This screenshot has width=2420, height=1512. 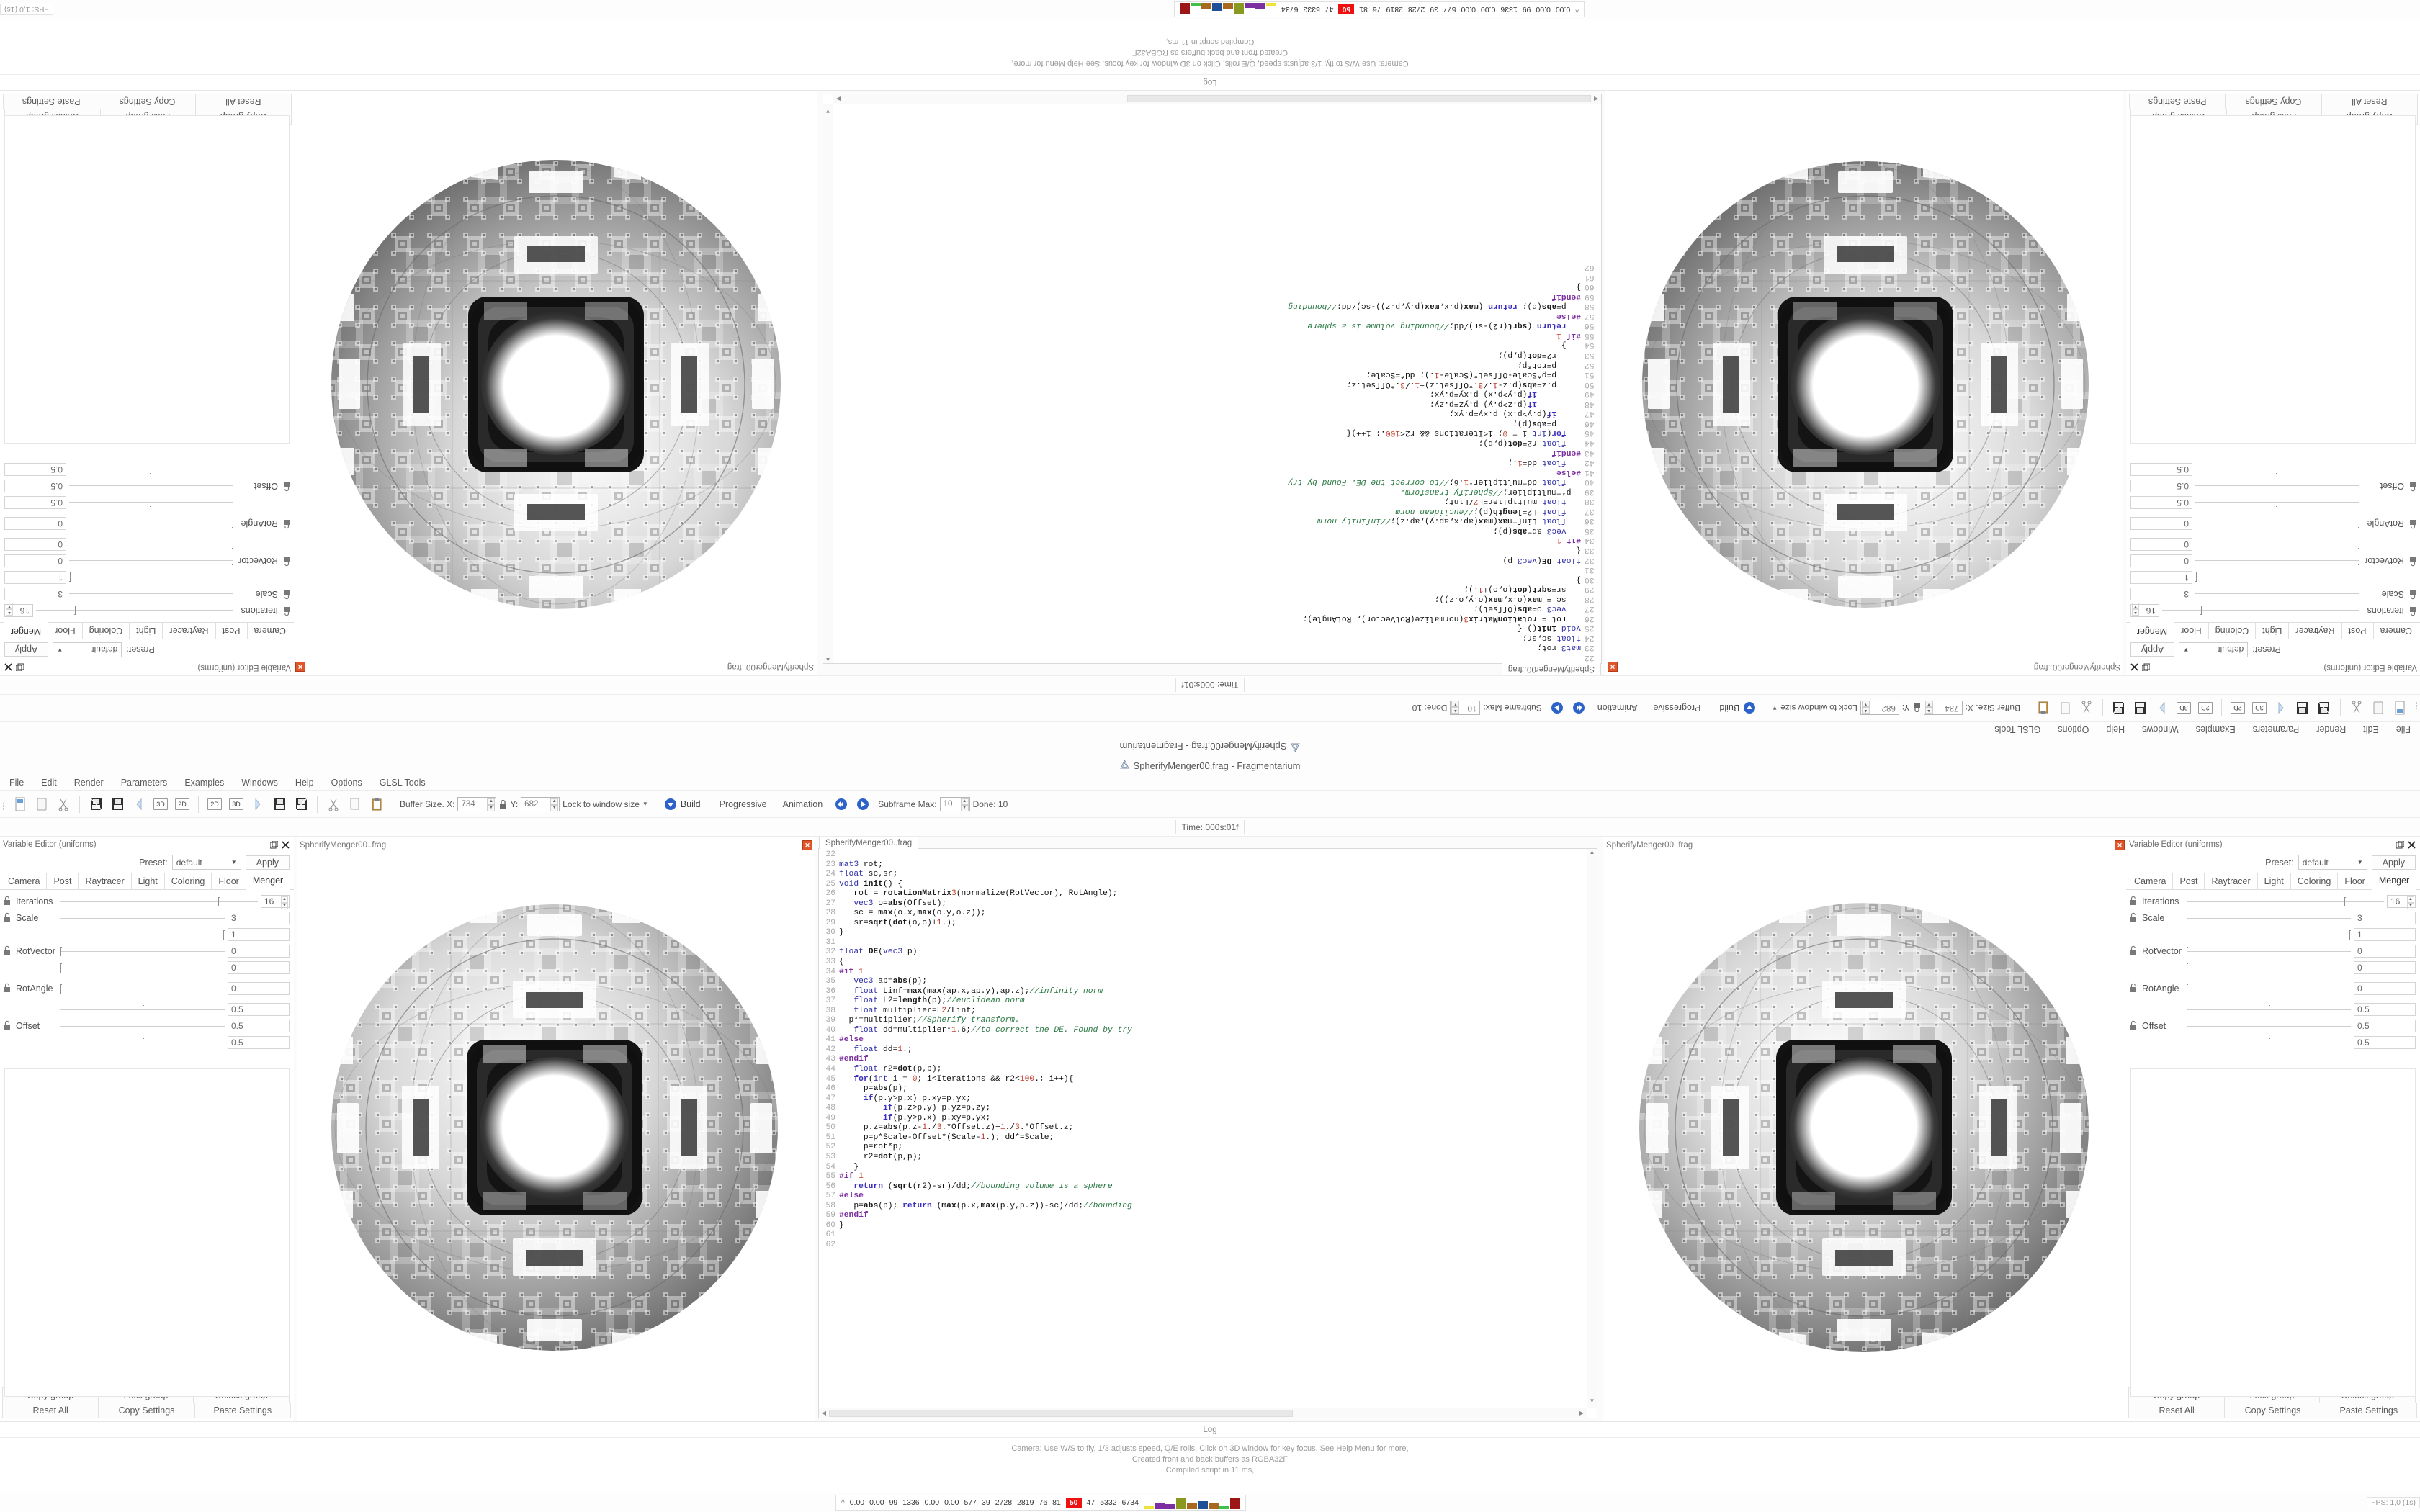 What do you see at coordinates (8, 667) in the screenshot?
I see `close-icon` at bounding box center [8, 667].